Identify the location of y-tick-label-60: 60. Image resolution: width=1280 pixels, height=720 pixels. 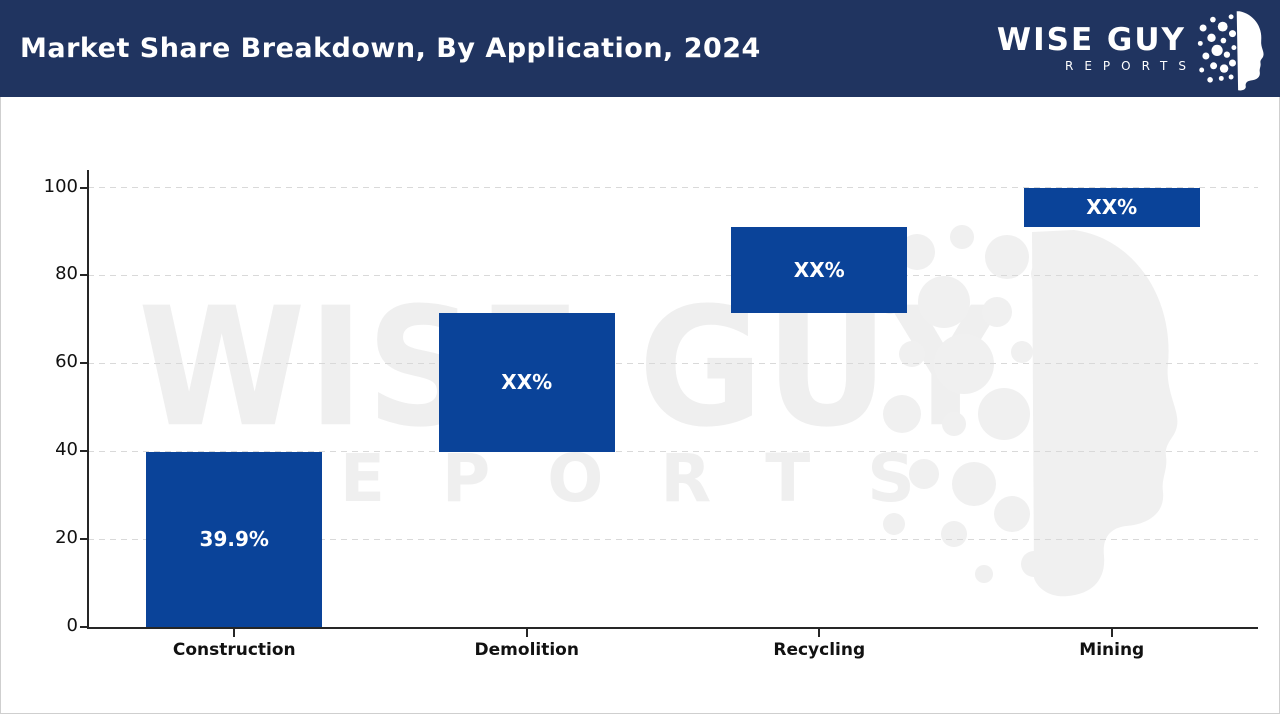
(66, 362).